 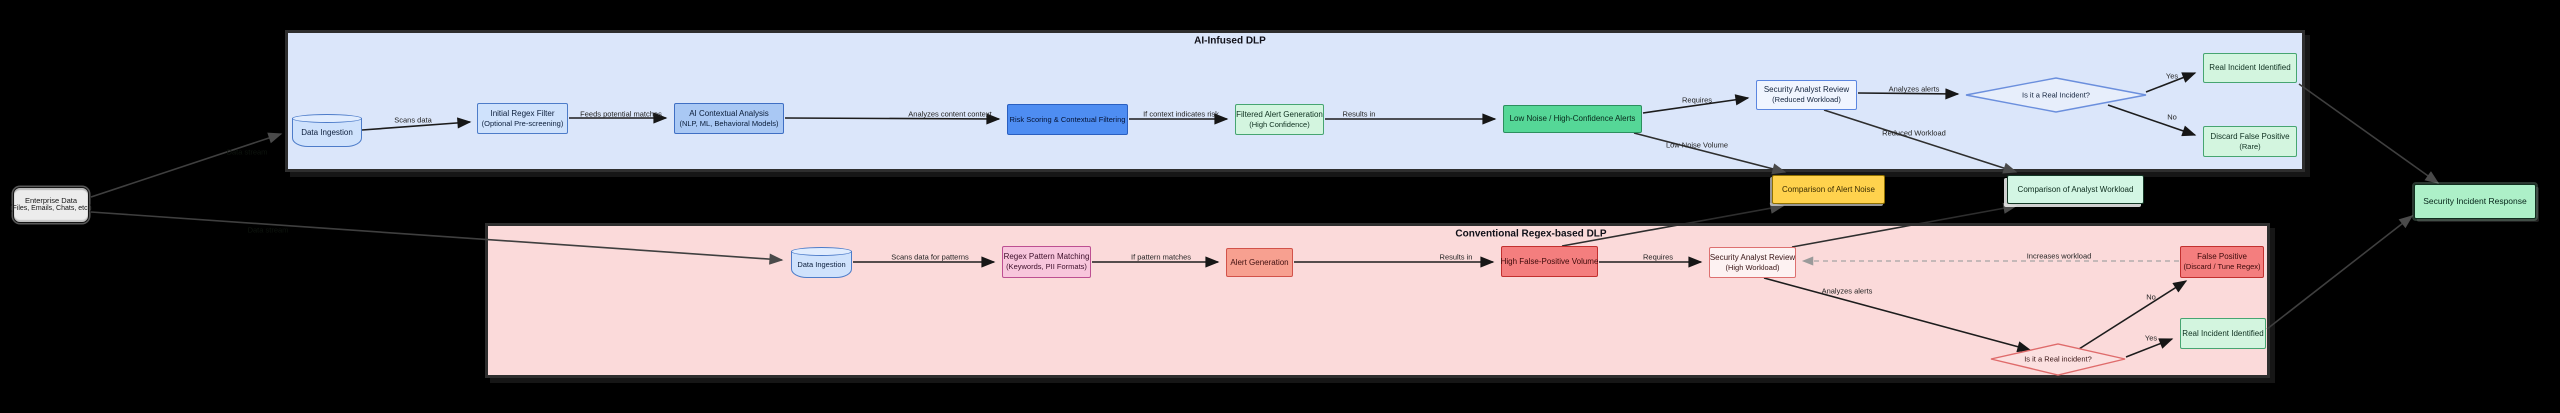 What do you see at coordinates (1806, 100) in the screenshot?
I see `node-sublabel: (Reduced Workload)` at bounding box center [1806, 100].